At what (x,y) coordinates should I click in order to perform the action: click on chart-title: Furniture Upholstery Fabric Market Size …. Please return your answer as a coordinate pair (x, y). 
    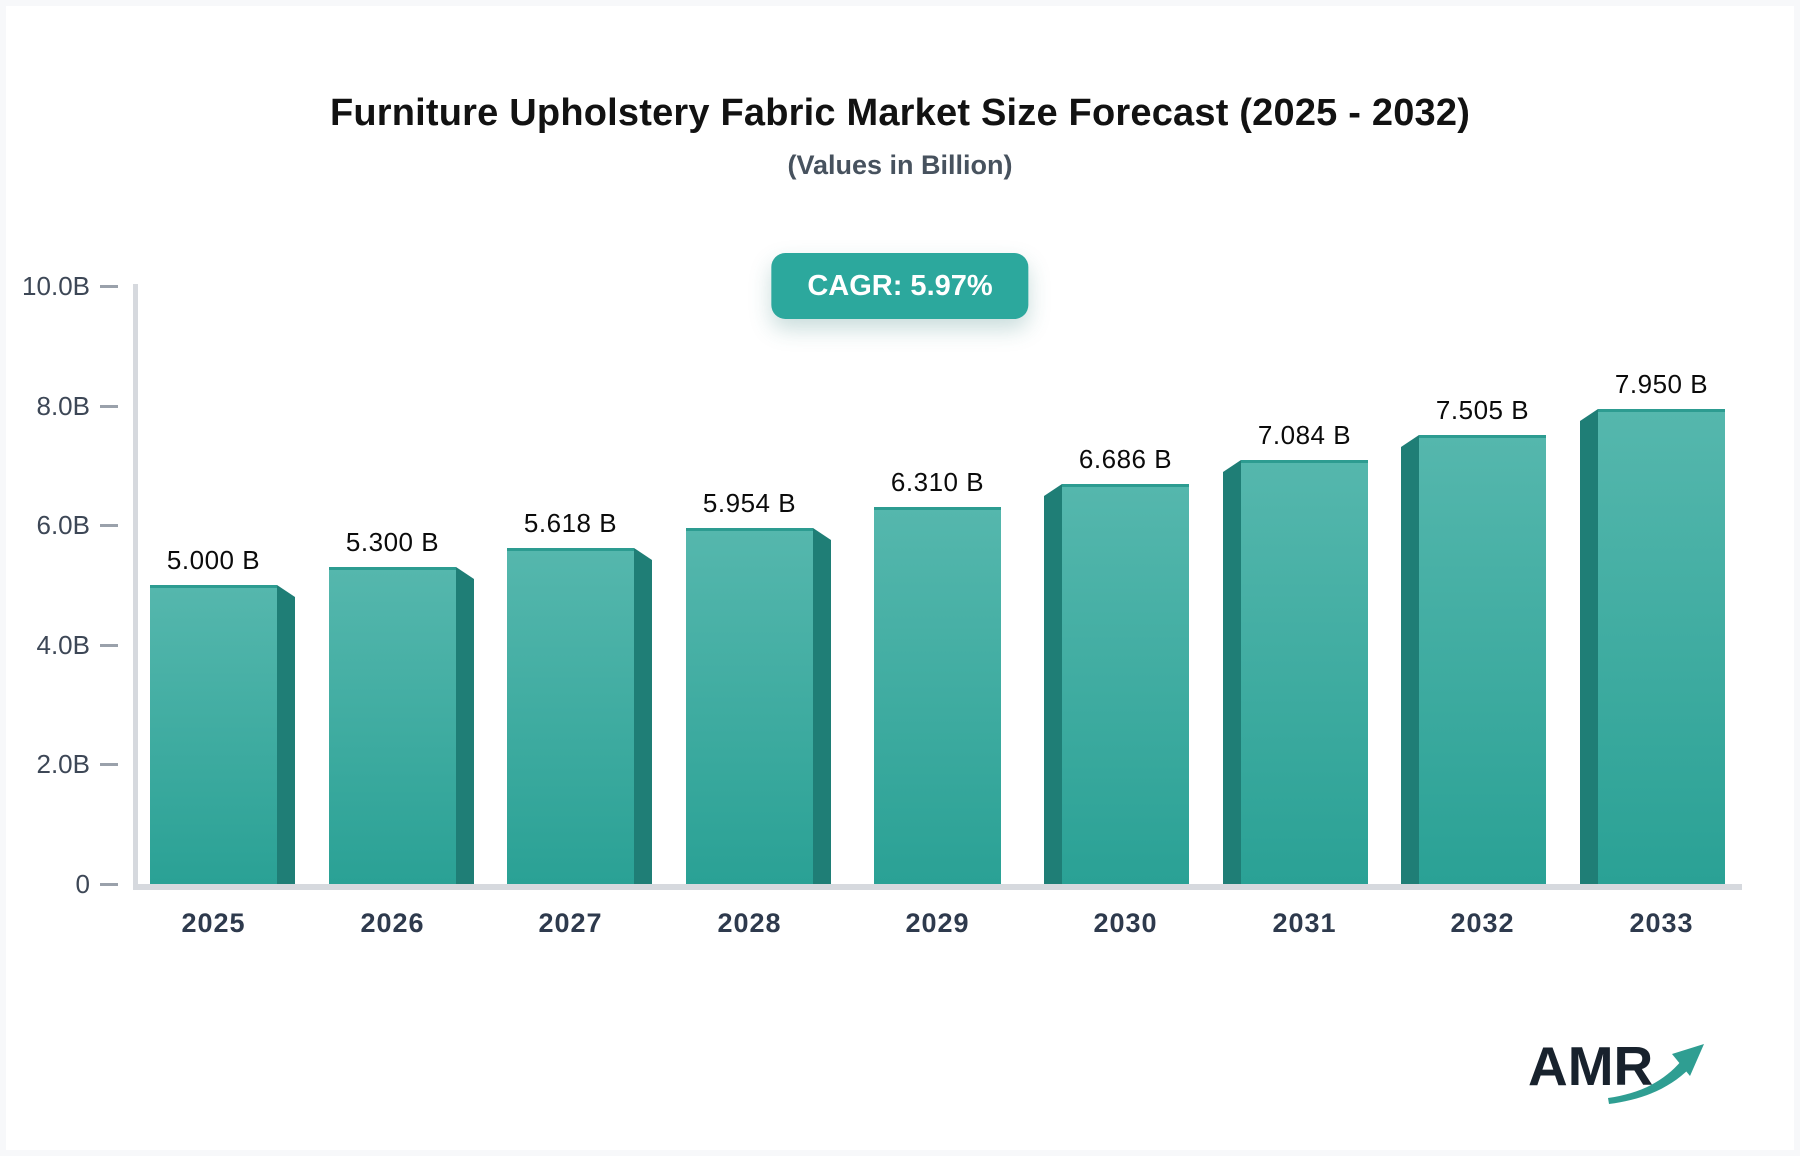
    Looking at the image, I should click on (900, 113).